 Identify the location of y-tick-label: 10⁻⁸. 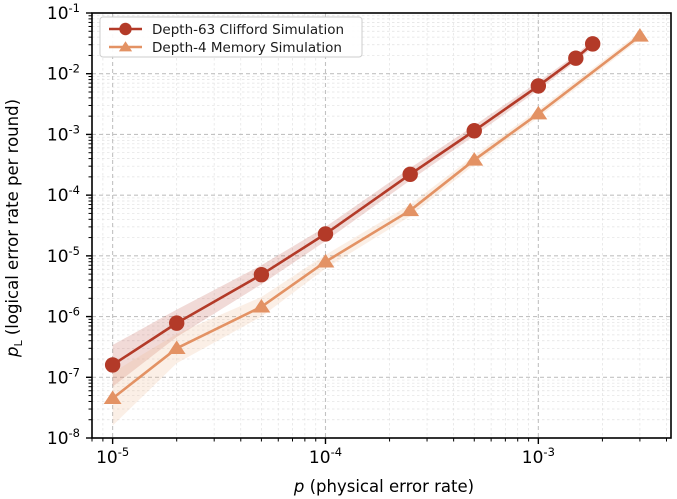
(63, 437).